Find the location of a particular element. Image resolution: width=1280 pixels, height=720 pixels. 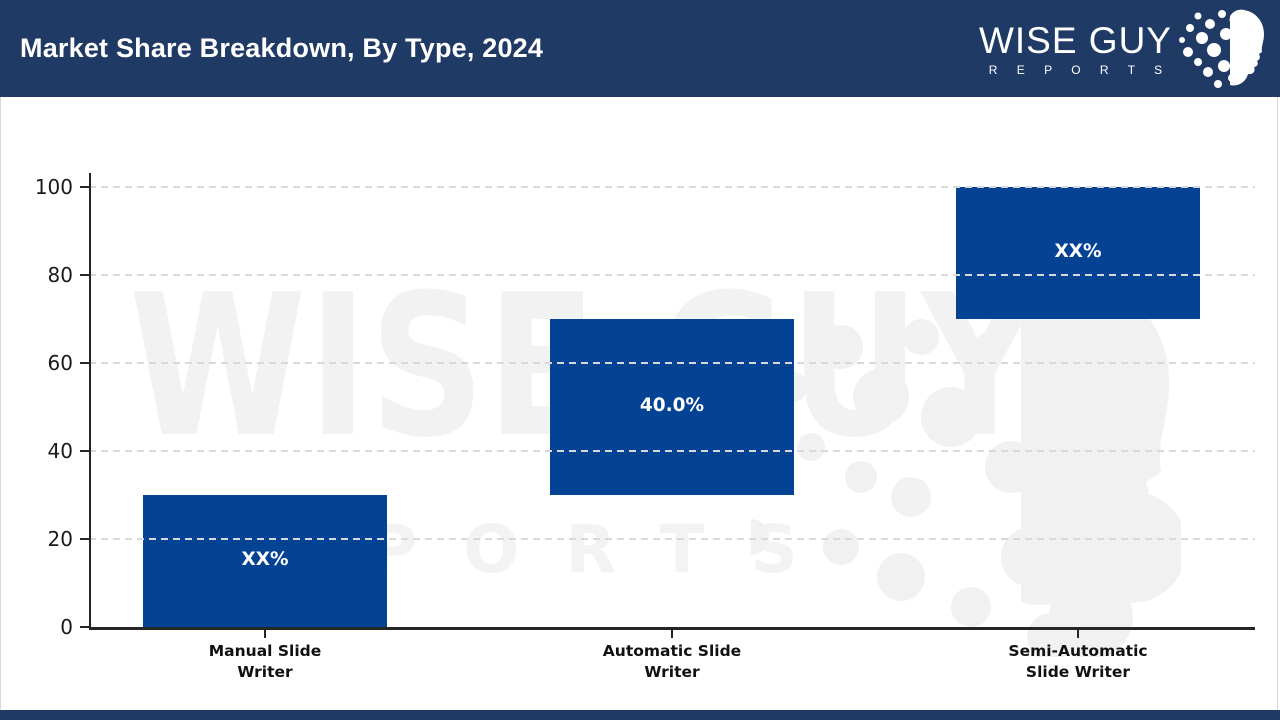

x-label-automatic-slide-writer: Automatic Slide Writer is located at coordinates (672, 661).